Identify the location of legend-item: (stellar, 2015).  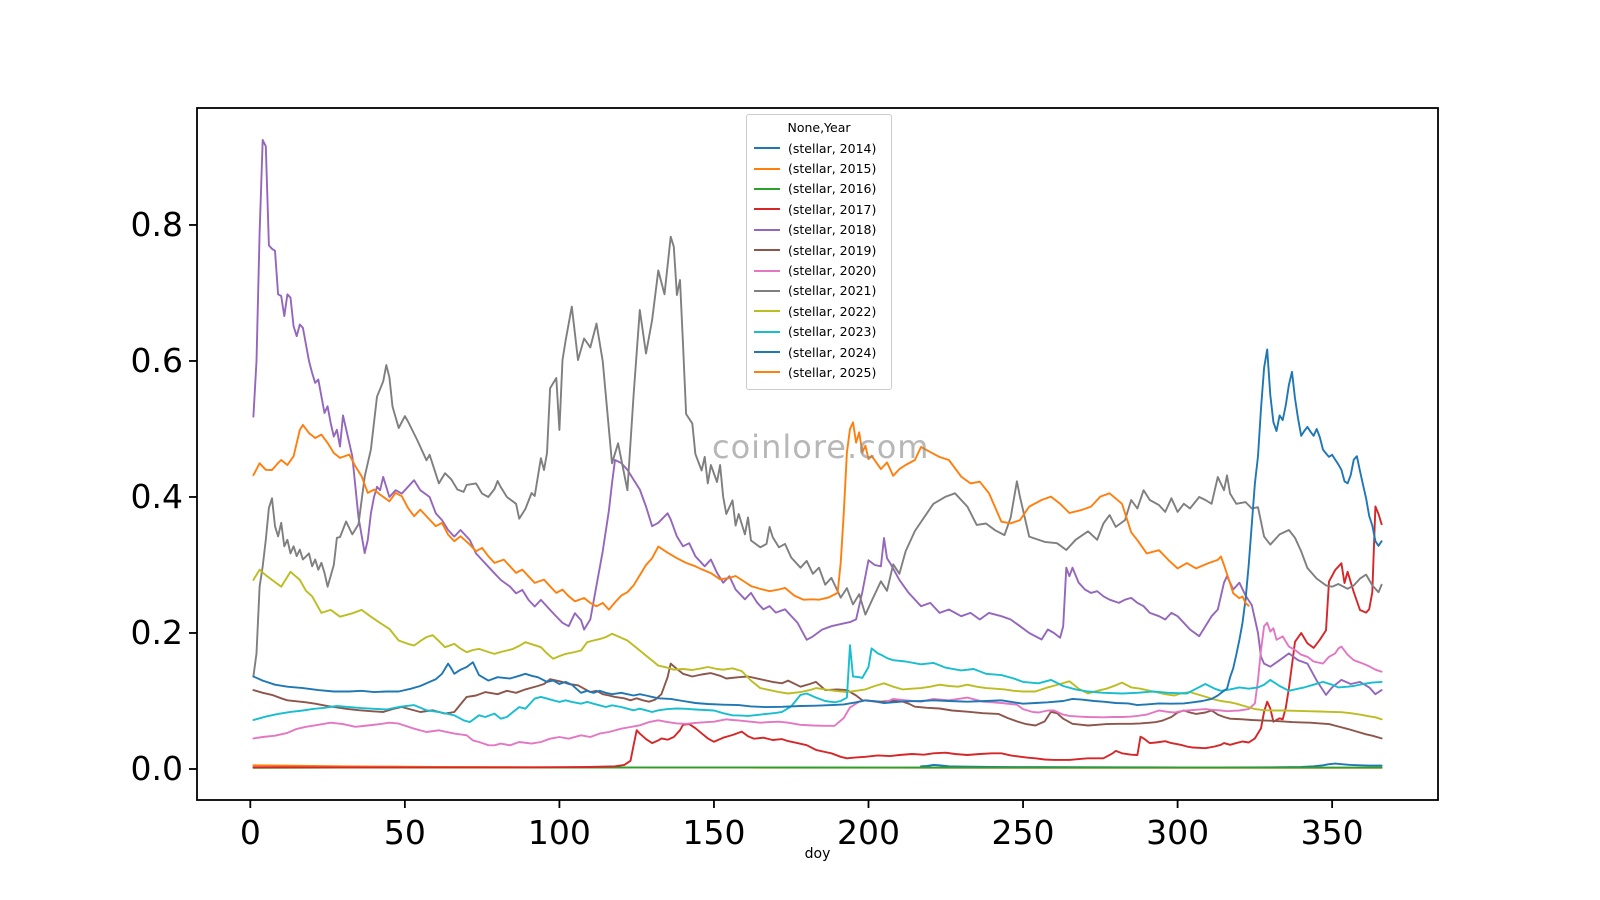
(819, 168).